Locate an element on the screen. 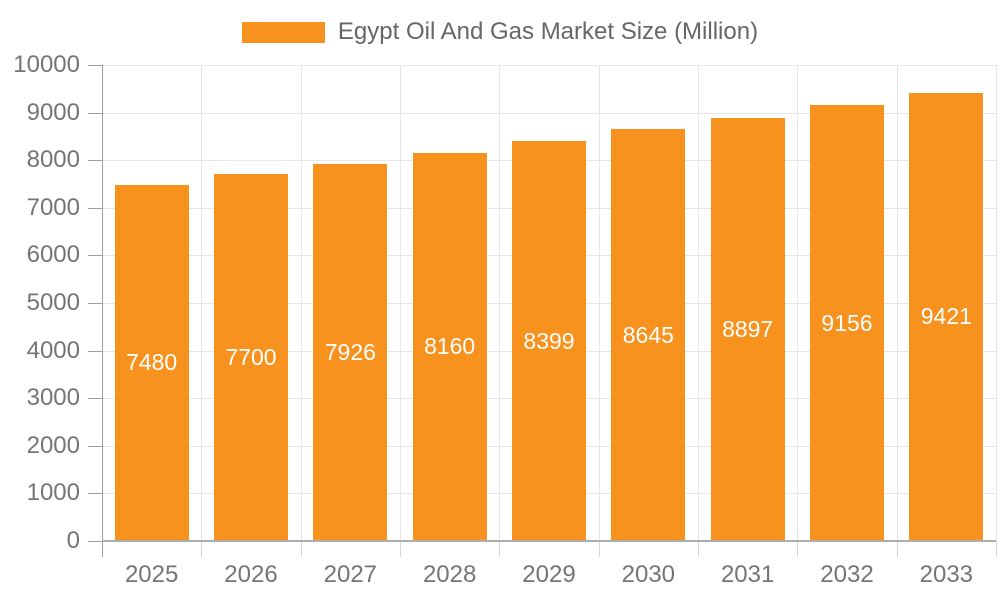 The height and width of the screenshot is (600, 1000). bar-value-label: 7926 is located at coordinates (350, 351).